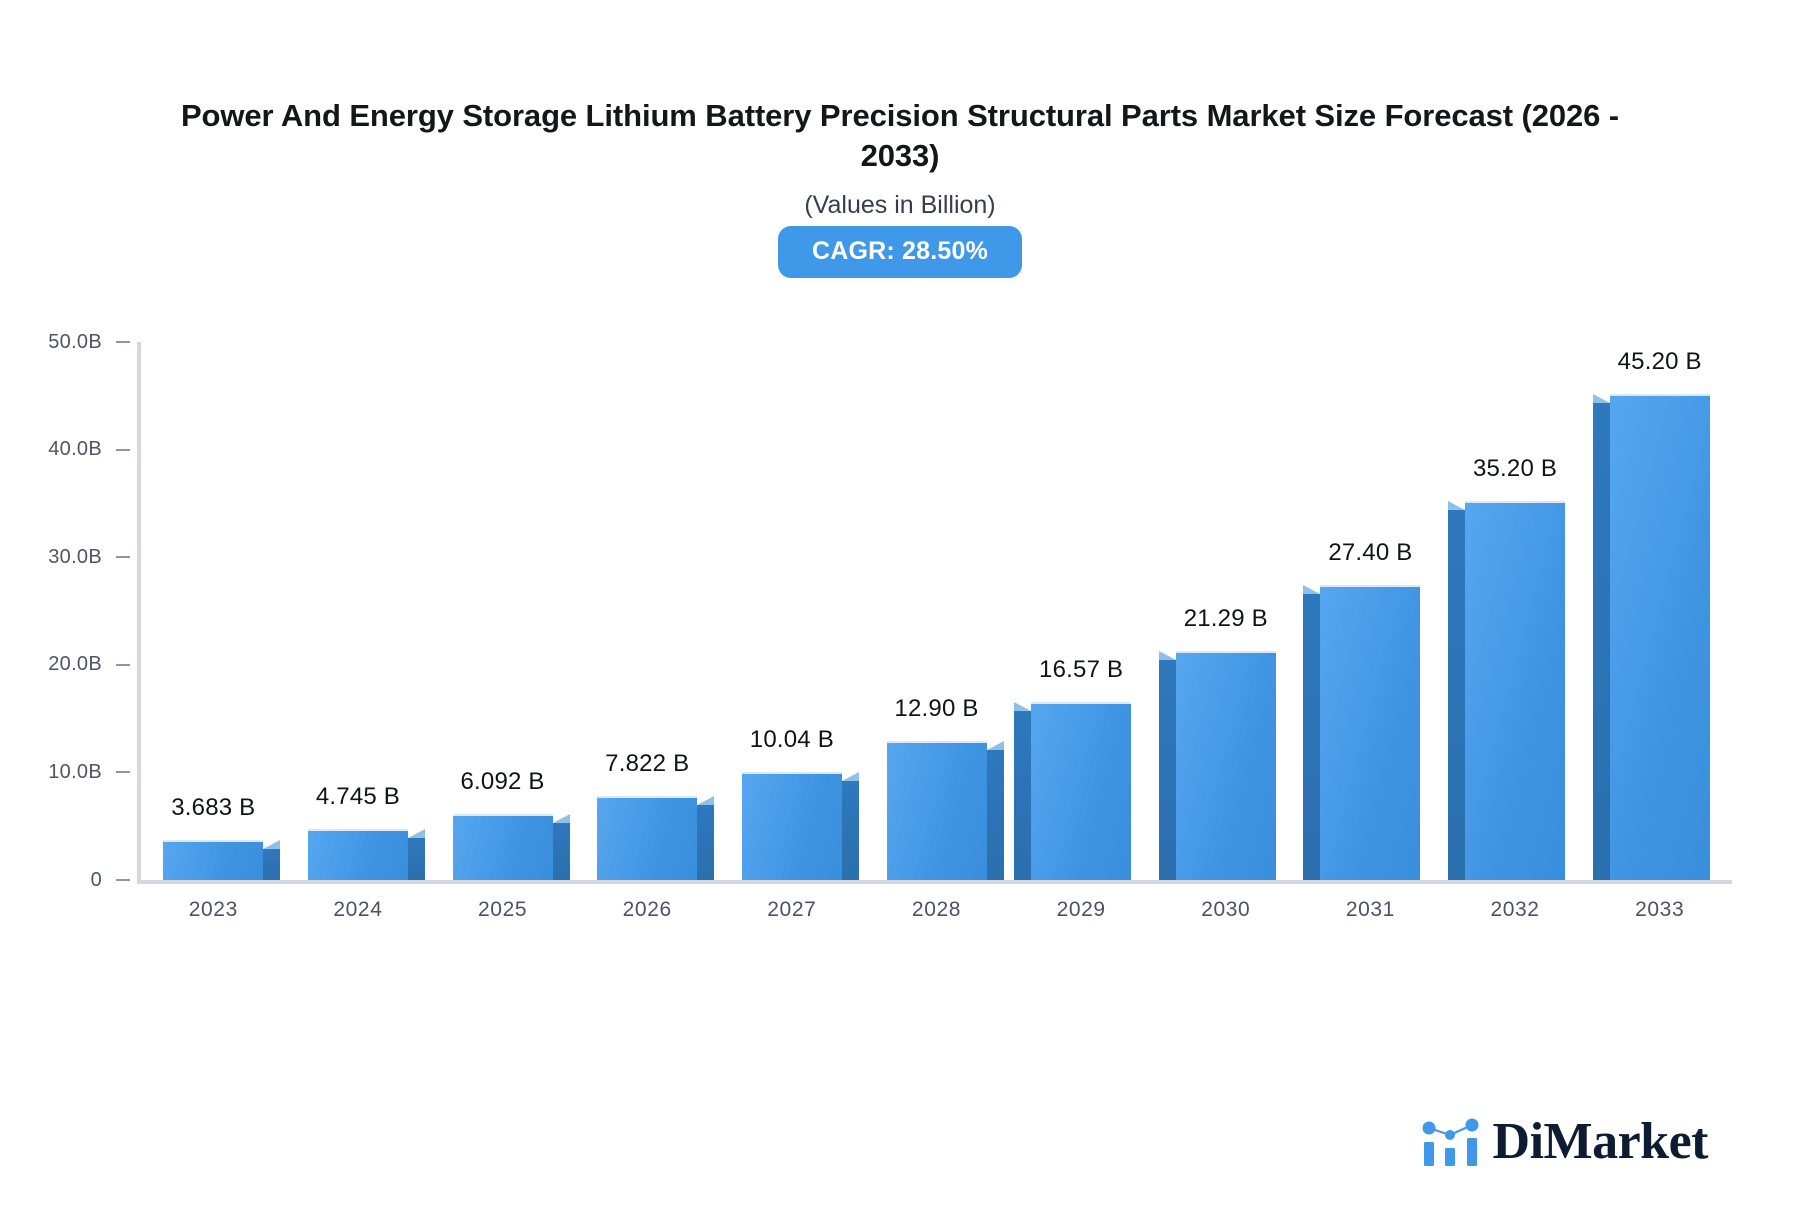 This screenshot has height=1212, width=1800. Describe the element at coordinates (647, 909) in the screenshot. I see `x-axis-tick-label: 2026` at that location.